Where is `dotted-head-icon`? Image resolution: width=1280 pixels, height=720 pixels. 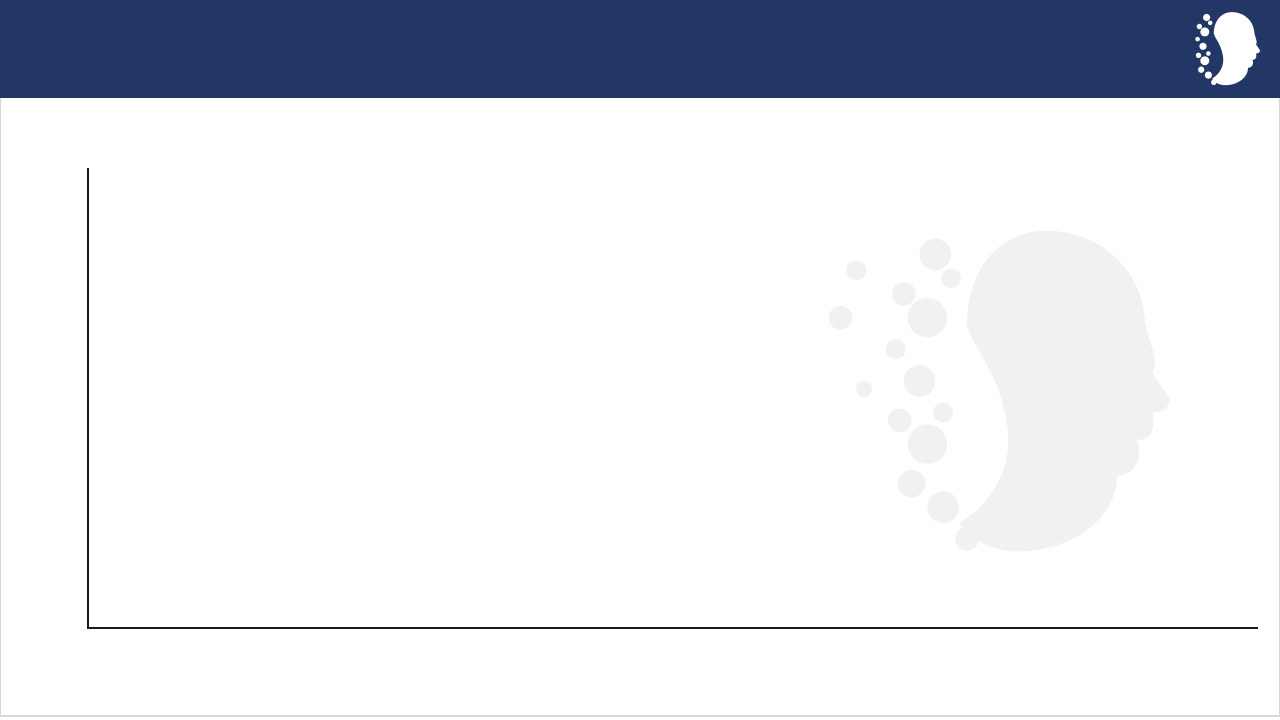 dotted-head-icon is located at coordinates (1227, 49).